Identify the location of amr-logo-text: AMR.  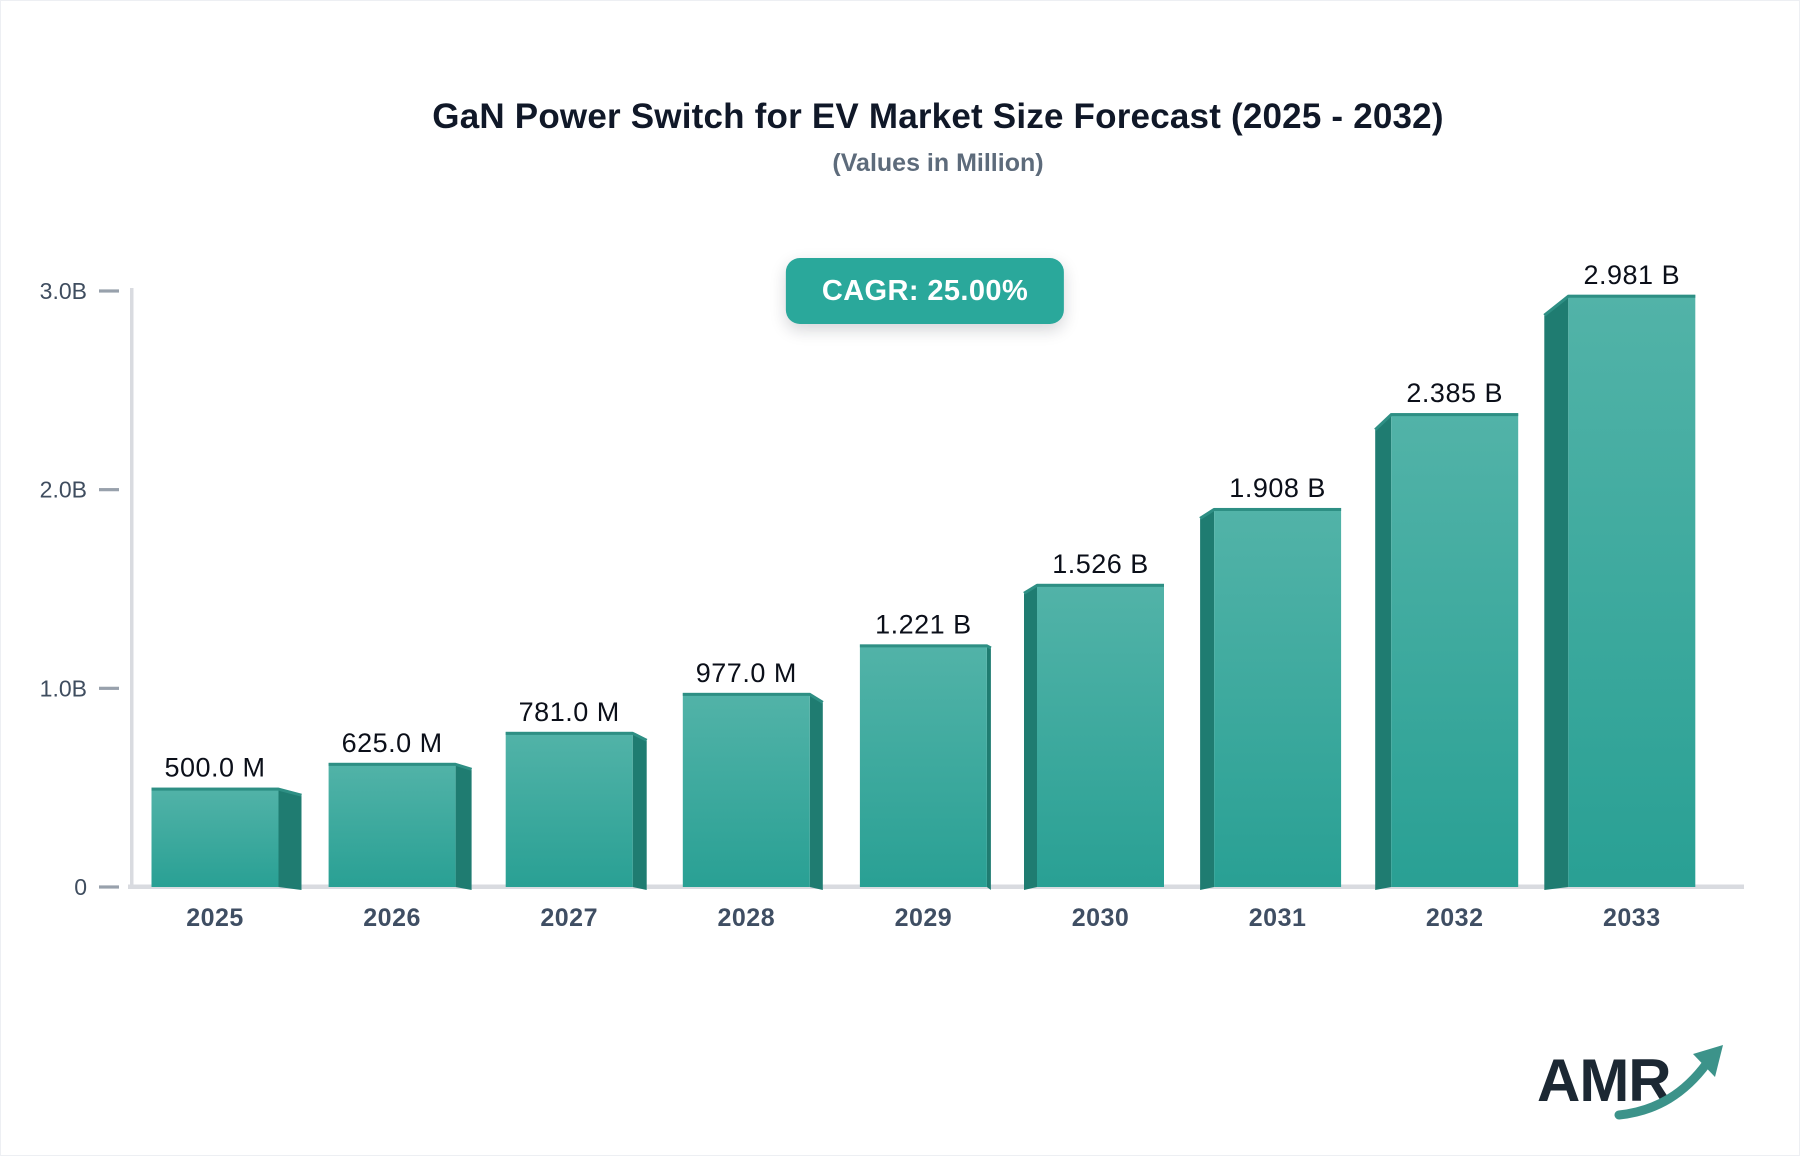
(1604, 1080).